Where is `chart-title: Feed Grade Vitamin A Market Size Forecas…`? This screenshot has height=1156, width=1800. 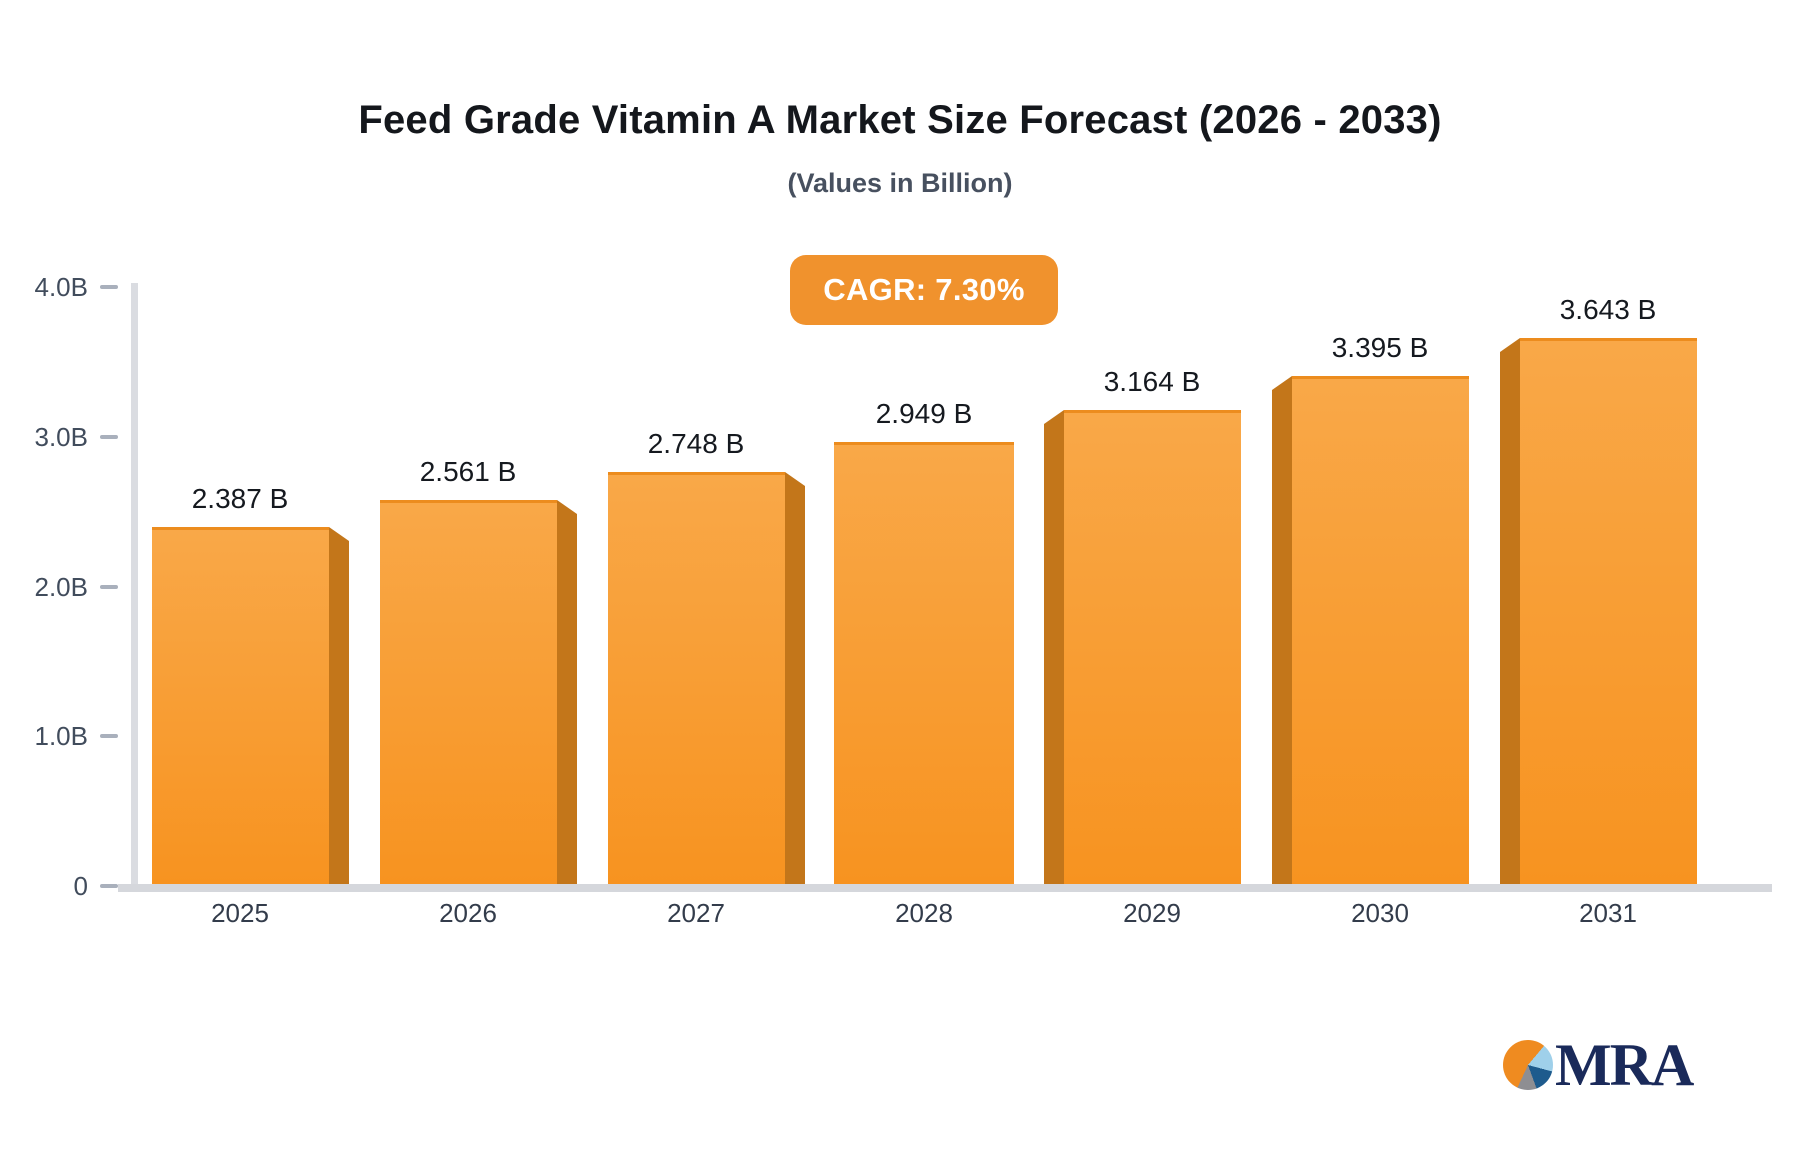 chart-title: Feed Grade Vitamin A Market Size Forecas… is located at coordinates (900, 120).